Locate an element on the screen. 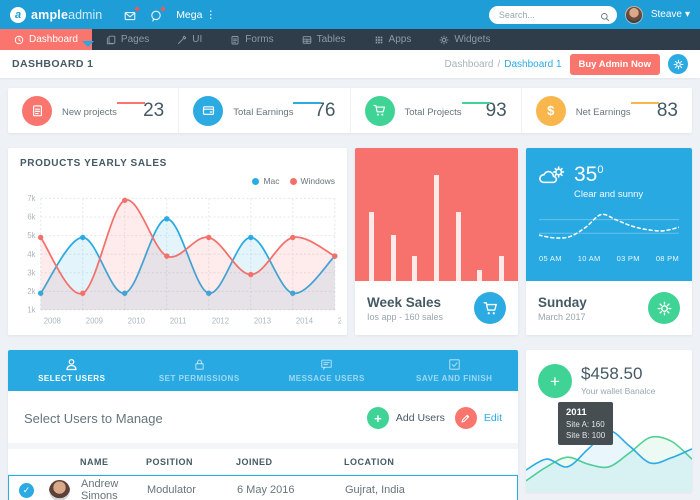  svg-text: 2013 is located at coordinates (262, 321).